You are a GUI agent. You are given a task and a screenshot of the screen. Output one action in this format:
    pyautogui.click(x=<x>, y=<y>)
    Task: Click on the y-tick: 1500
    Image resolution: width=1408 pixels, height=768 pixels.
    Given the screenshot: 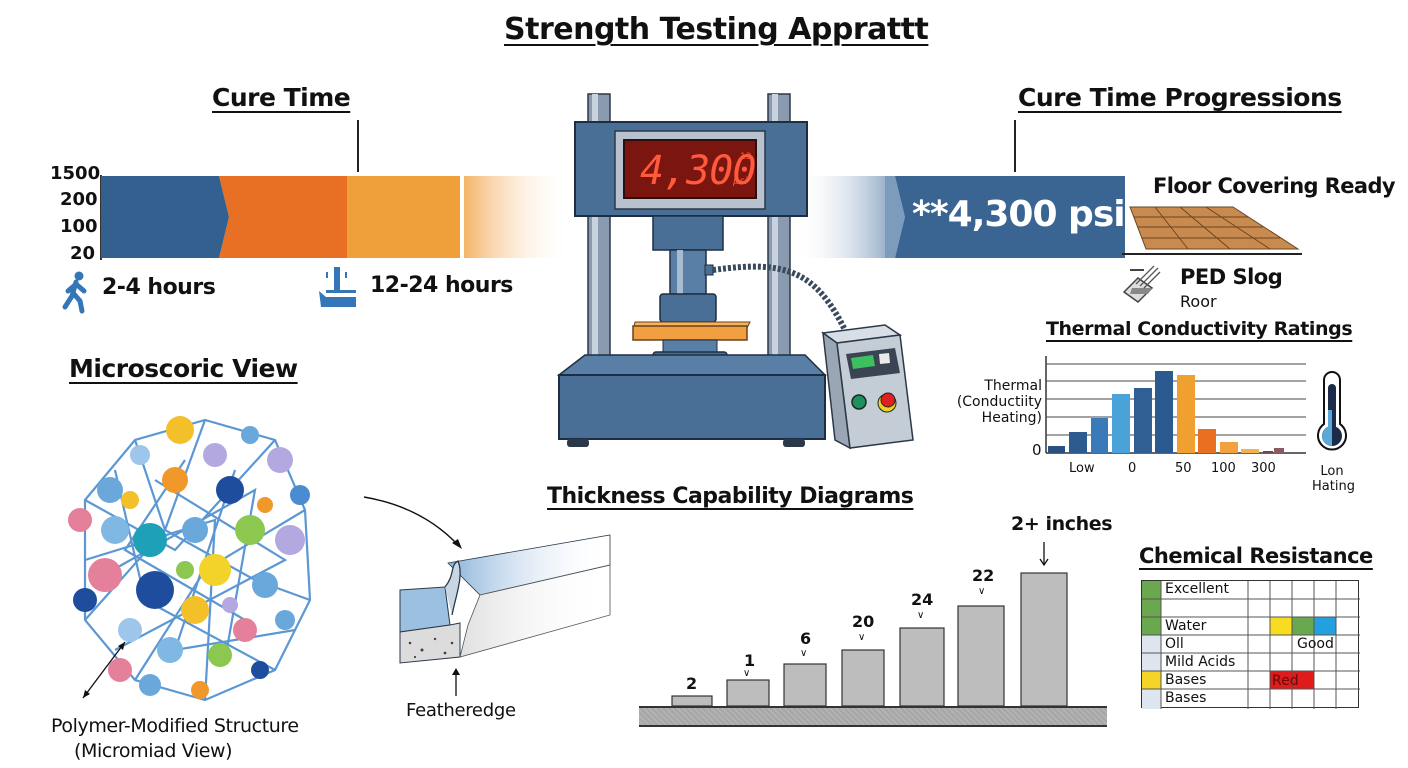 What is the action you would take?
    pyautogui.click(x=75, y=173)
    